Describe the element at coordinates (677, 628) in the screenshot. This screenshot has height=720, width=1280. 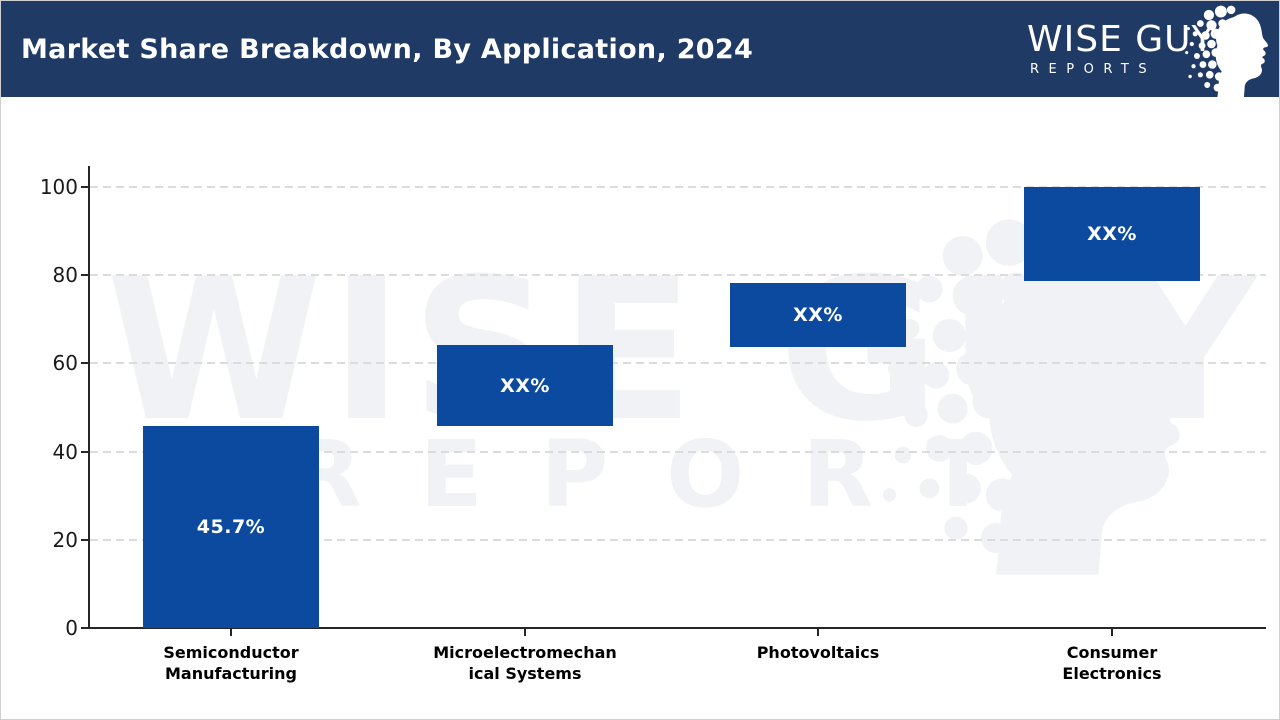
I see `x-axis-line` at that location.